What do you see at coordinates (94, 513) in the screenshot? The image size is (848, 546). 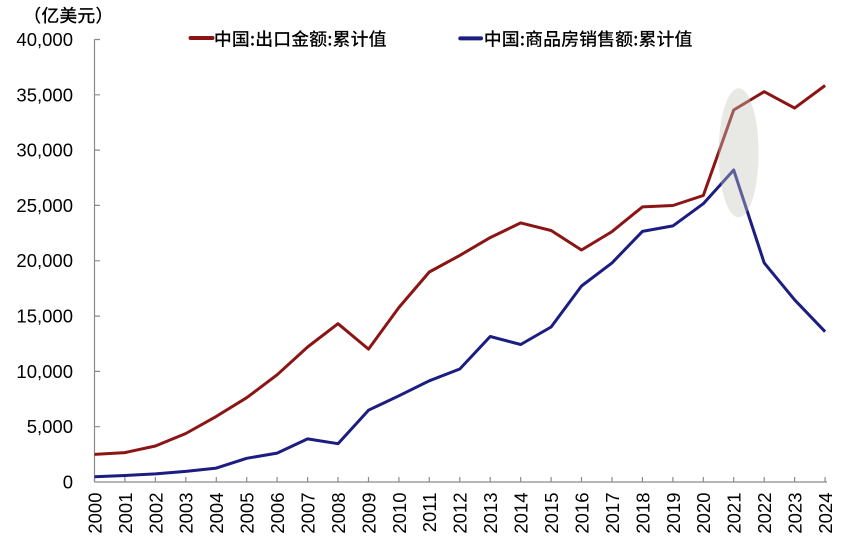 I see `svg-text: 2000` at bounding box center [94, 513].